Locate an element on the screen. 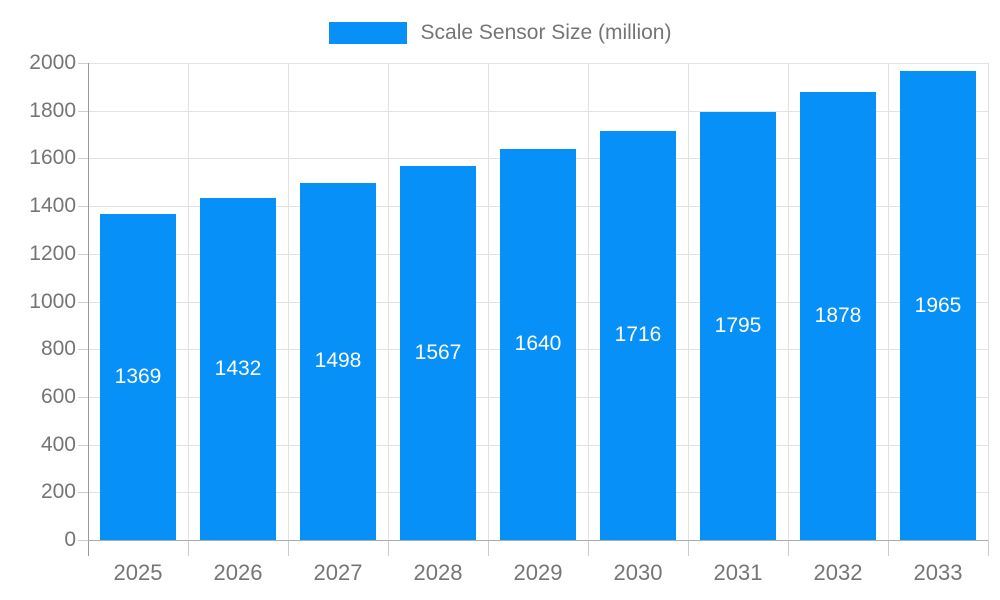 This screenshot has width=1000, height=600. bar-value-label: 1716 is located at coordinates (638, 335).